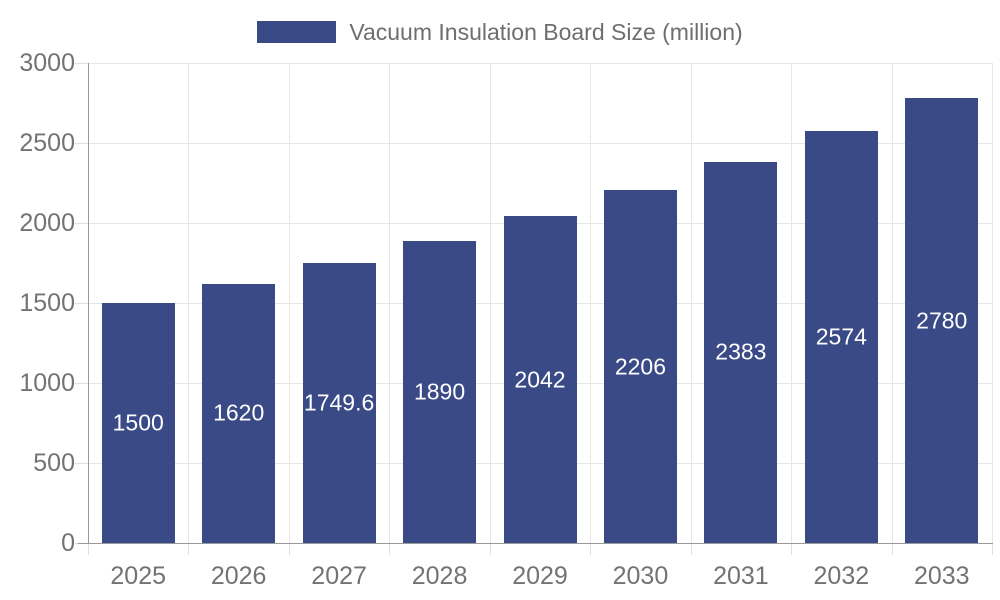  I want to click on bar-value-label: 2780, so click(942, 320).